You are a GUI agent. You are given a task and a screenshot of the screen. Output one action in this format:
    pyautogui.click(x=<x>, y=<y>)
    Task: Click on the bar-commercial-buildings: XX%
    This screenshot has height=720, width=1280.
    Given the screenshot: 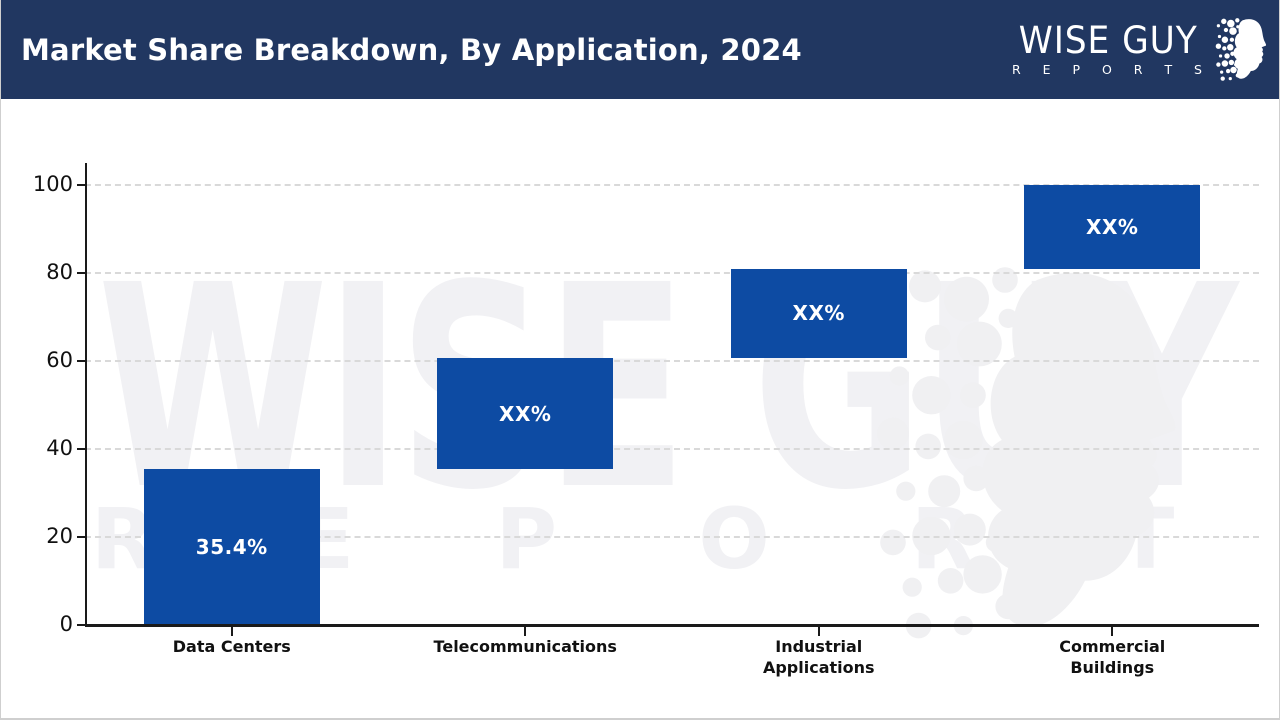 What is the action you would take?
    pyautogui.click(x=1112, y=227)
    